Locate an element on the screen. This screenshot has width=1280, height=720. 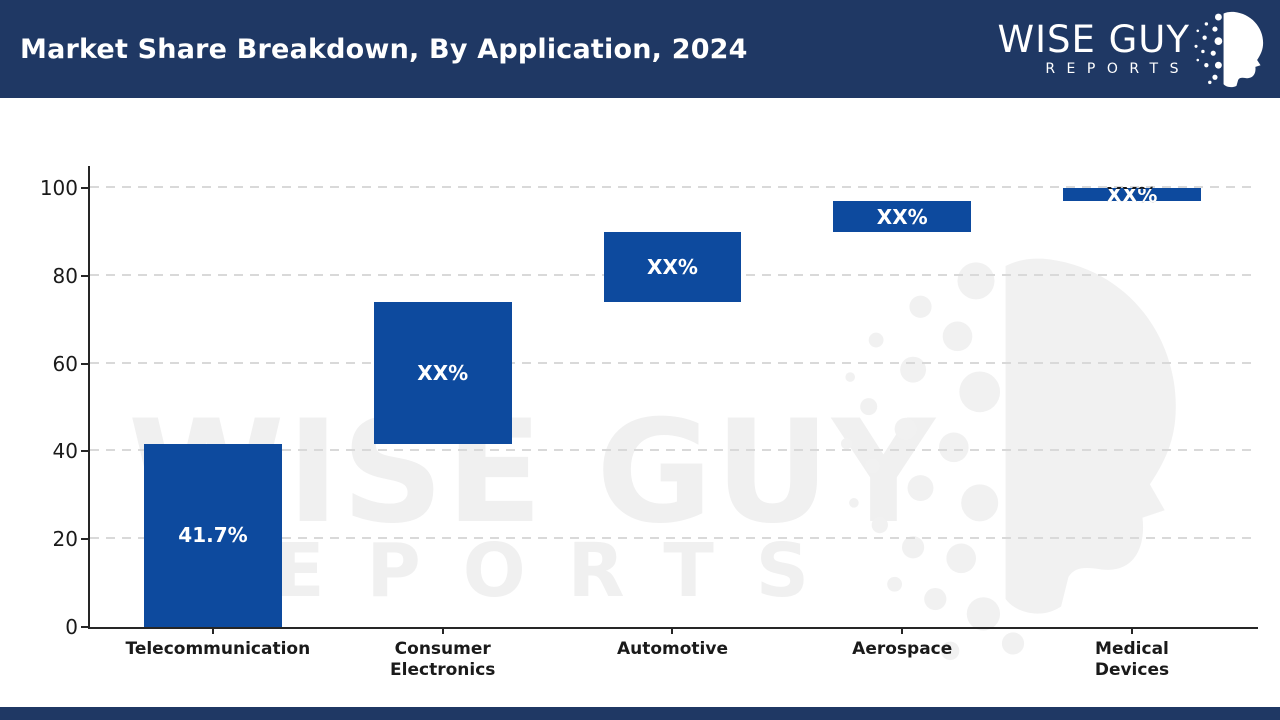
bar-label: XX% XX% is located at coordinates (1132, 194).